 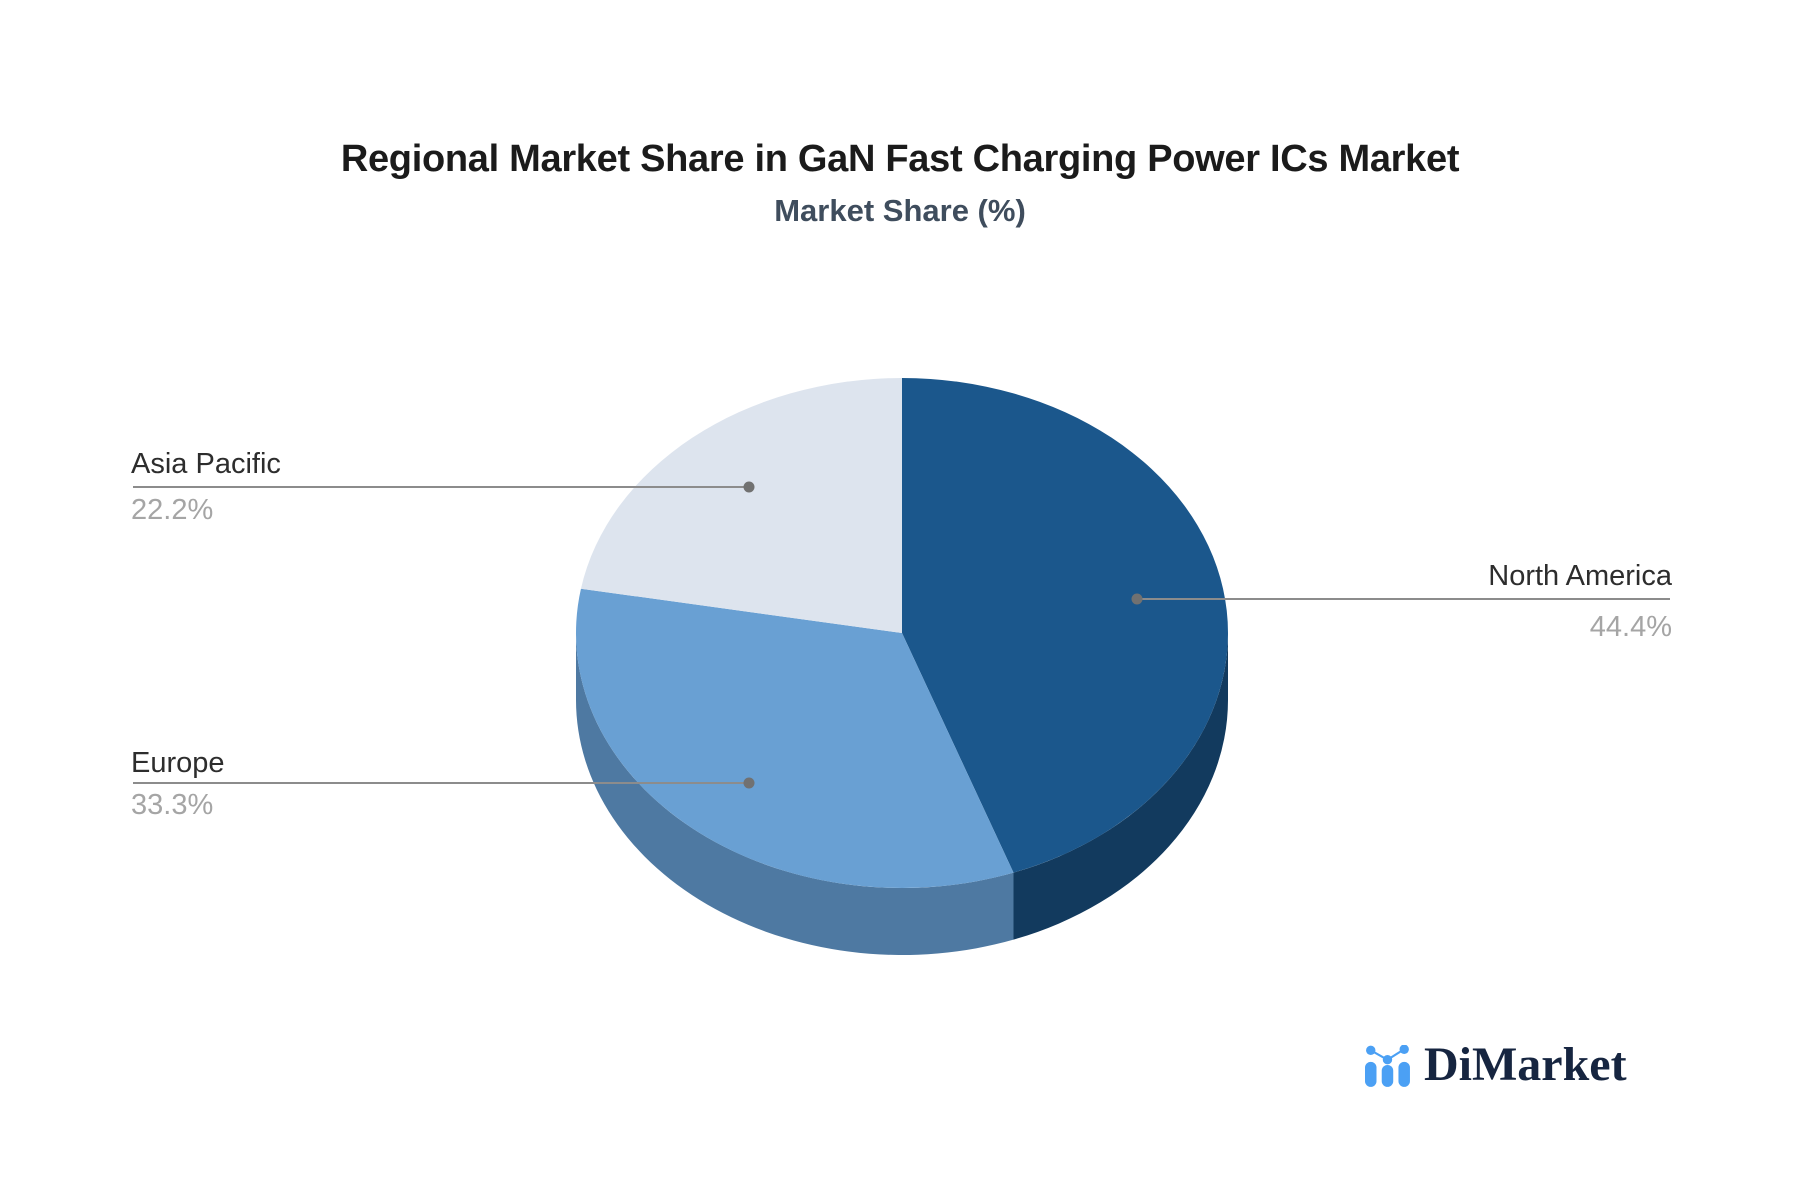 I want to click on callout-dot-north-america, so click(x=1137, y=599).